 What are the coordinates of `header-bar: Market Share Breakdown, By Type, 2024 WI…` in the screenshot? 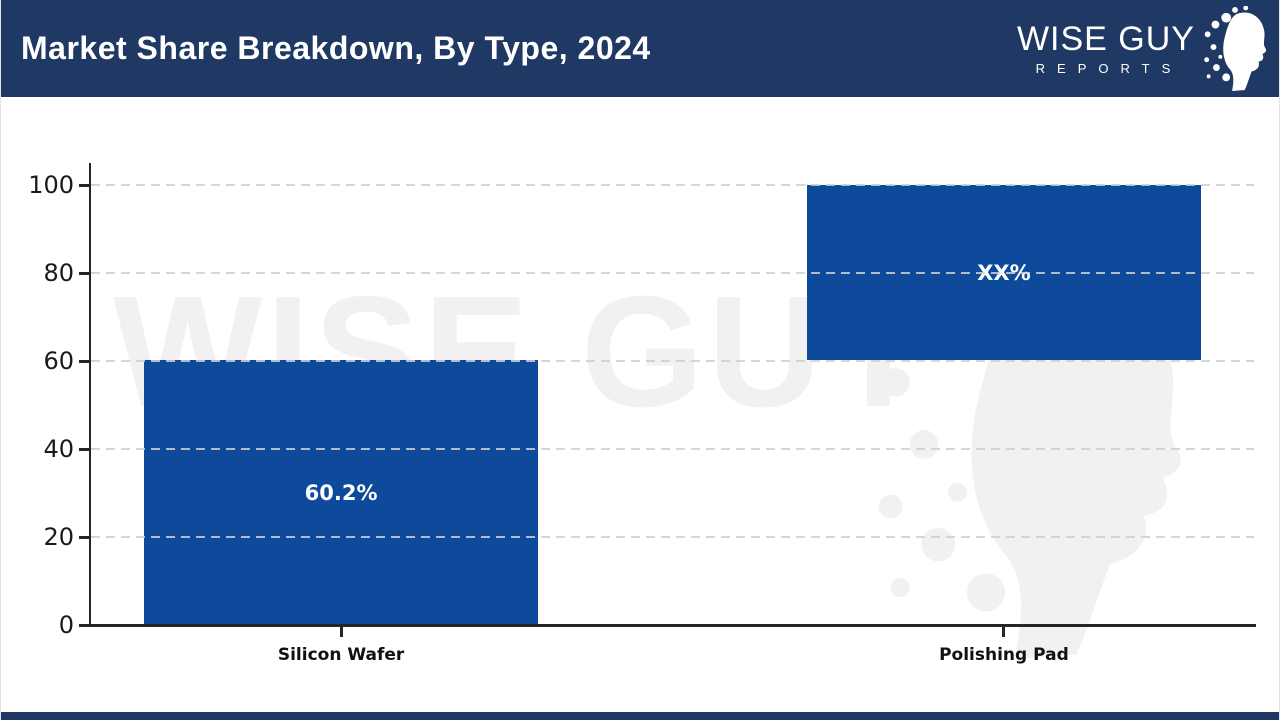 It's located at (640, 48).